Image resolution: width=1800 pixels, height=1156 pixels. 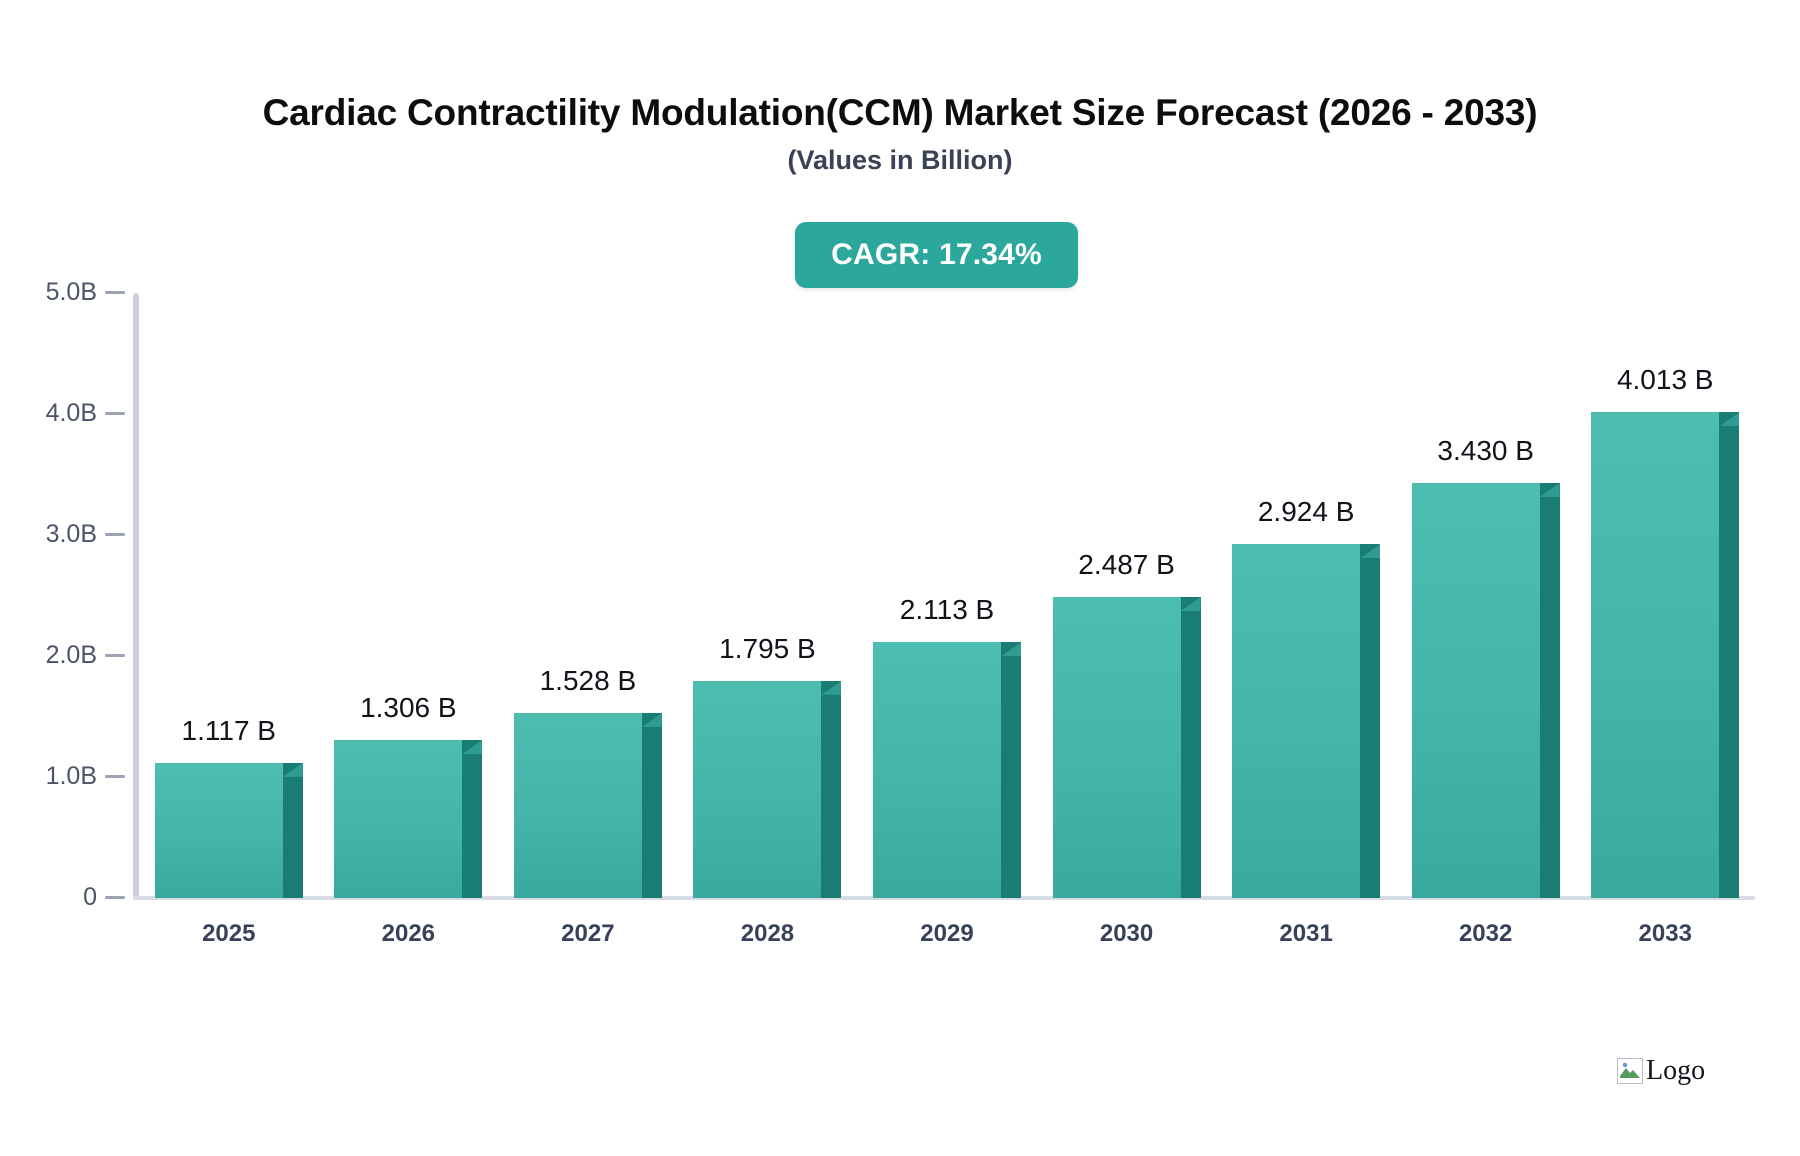 What do you see at coordinates (1126, 565) in the screenshot?
I see `bar-value-label: 2.487 B` at bounding box center [1126, 565].